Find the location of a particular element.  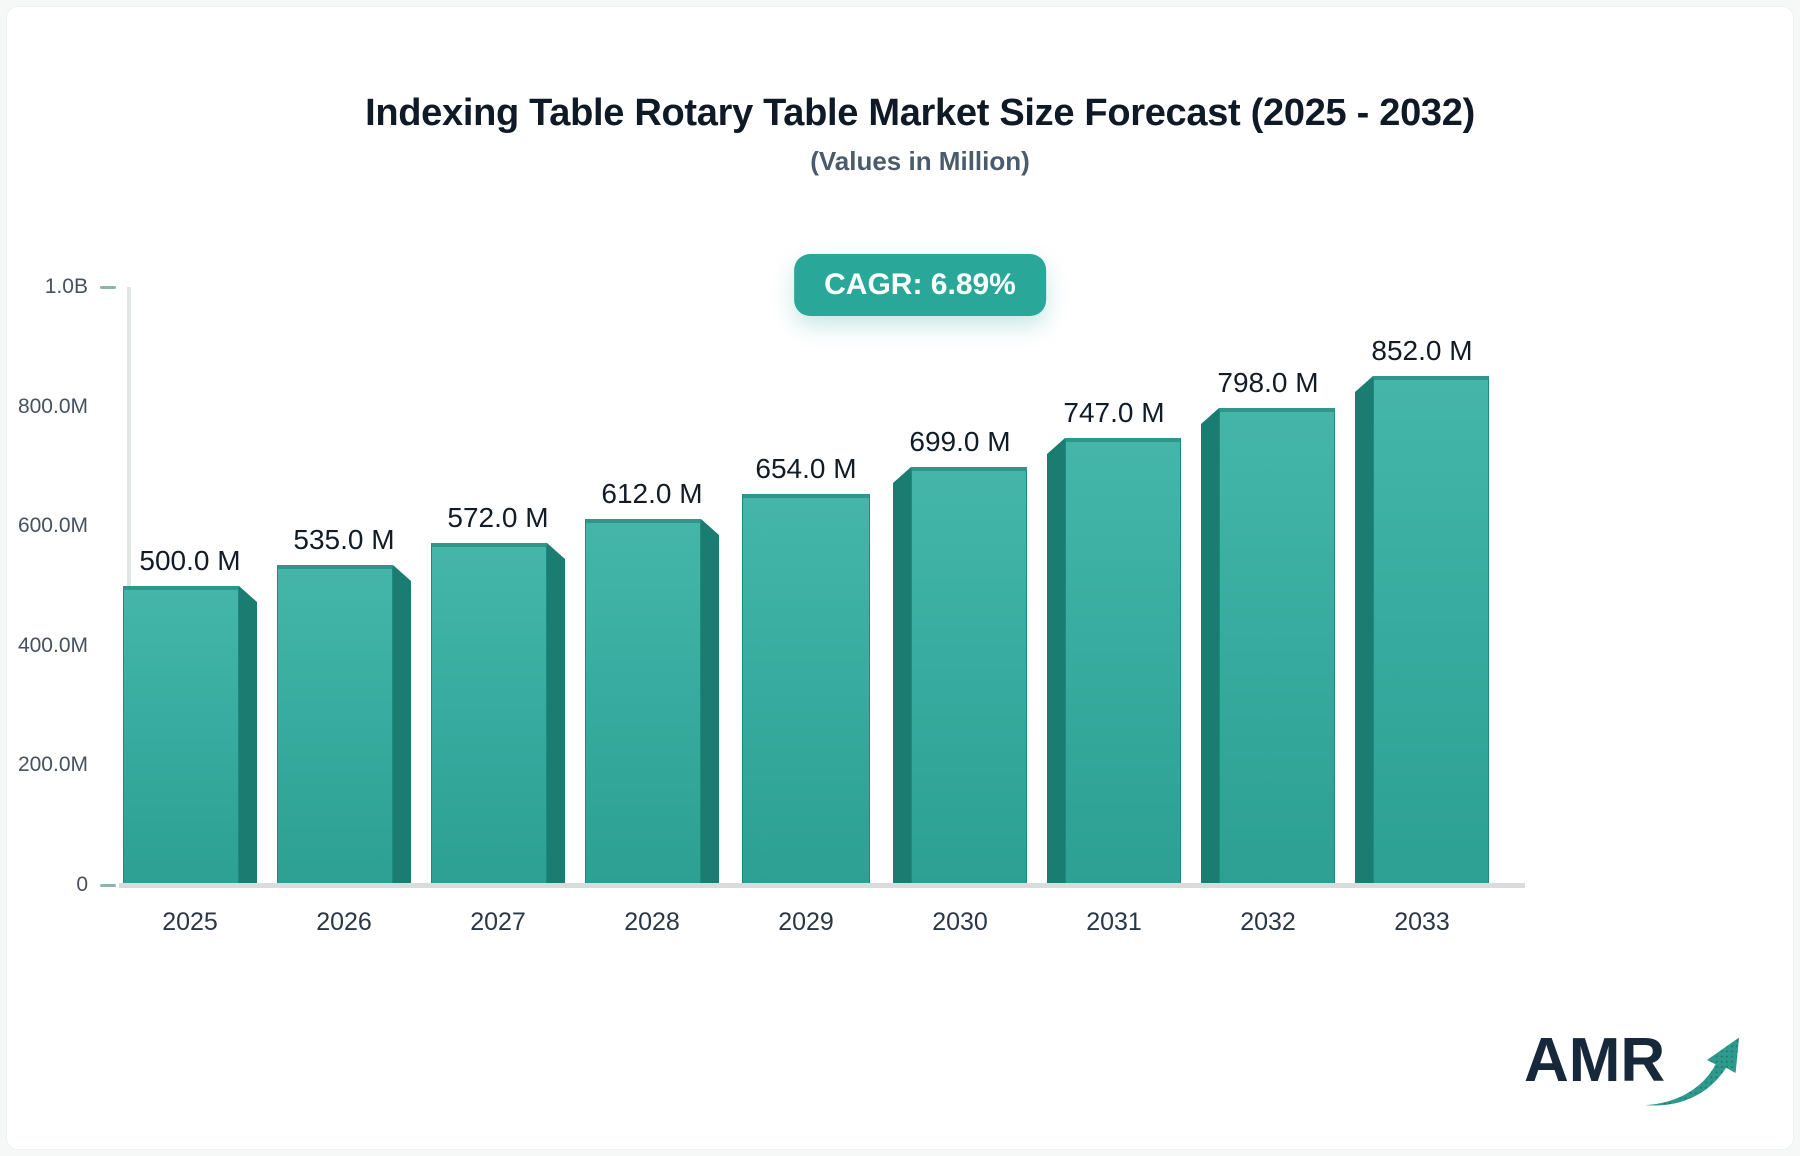

bar-value-label: 500.0 M is located at coordinates (190, 560).